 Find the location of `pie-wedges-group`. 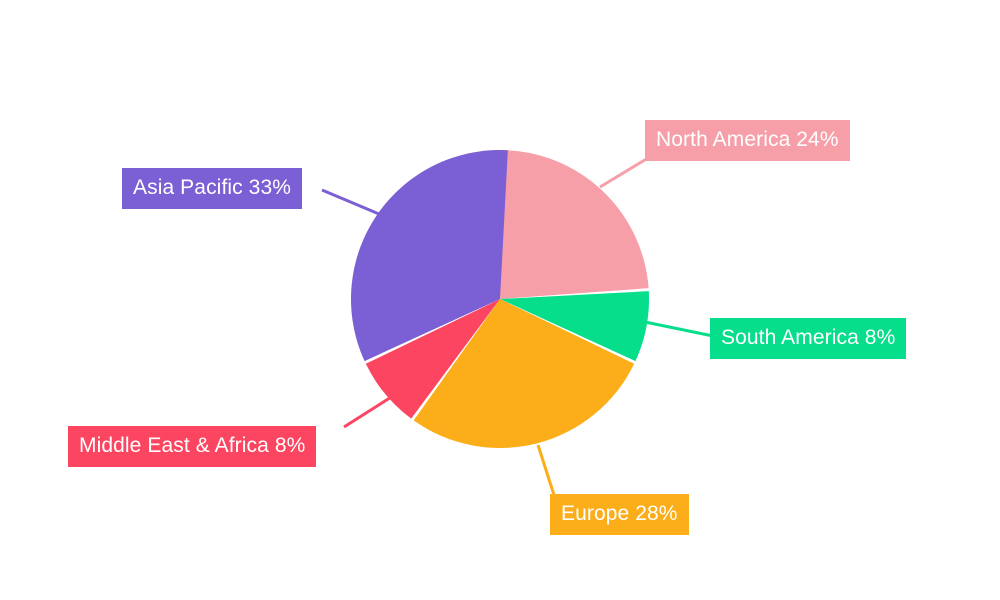

pie-wedges-group is located at coordinates (500, 299).